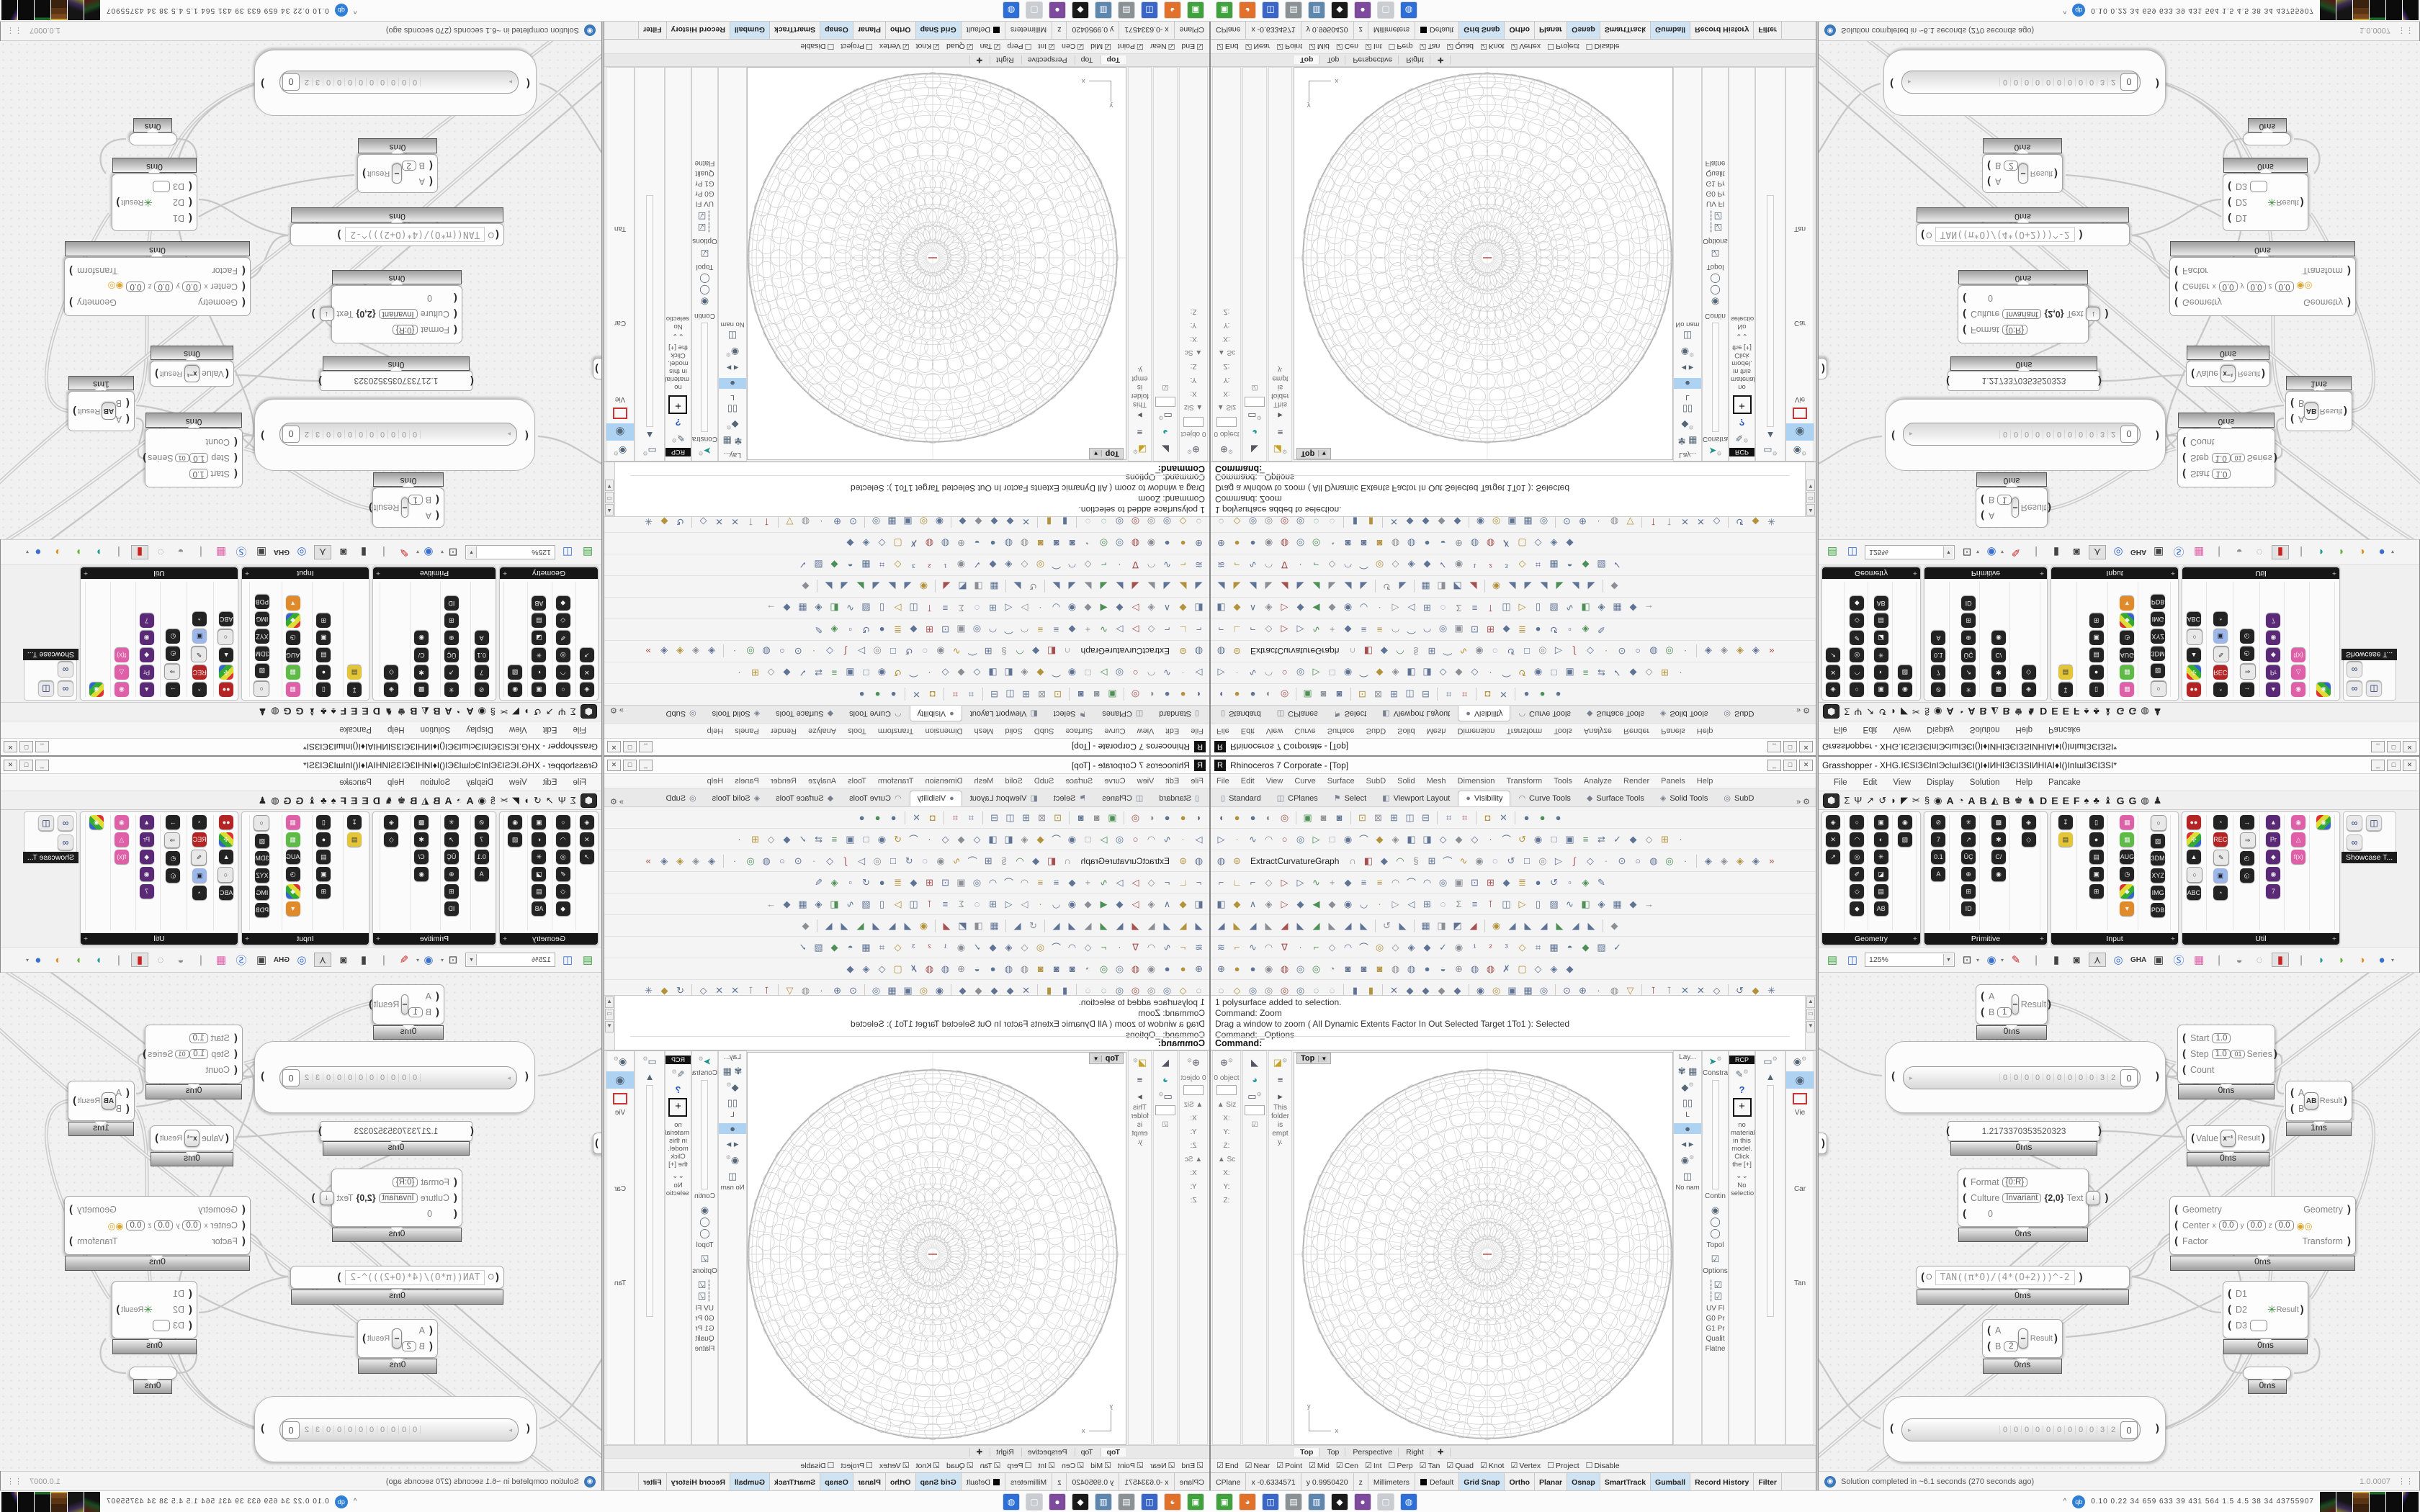 The height and width of the screenshot is (1512, 2420). What do you see at coordinates (350, 82) in the screenshot?
I see `slider-digit: 0` at bounding box center [350, 82].